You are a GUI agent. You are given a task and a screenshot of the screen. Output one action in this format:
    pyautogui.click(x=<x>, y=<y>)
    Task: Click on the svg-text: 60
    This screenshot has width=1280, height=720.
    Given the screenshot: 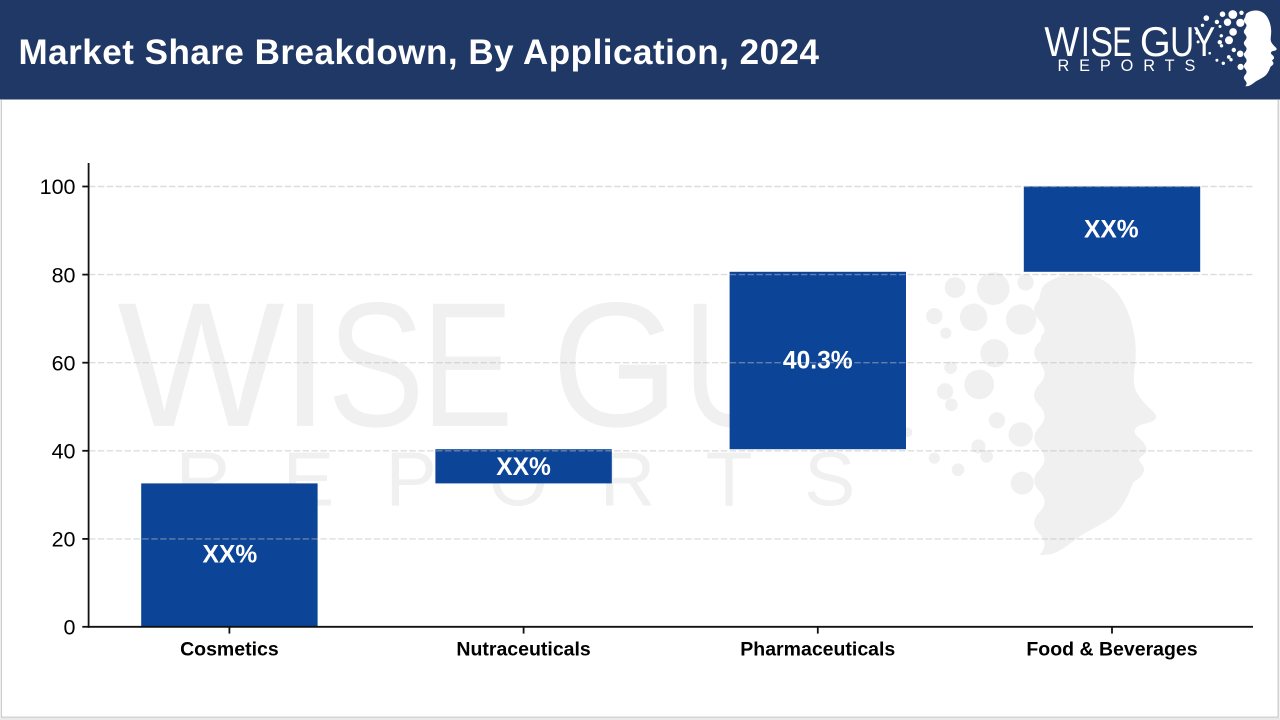 What is the action you would take?
    pyautogui.click(x=64, y=363)
    